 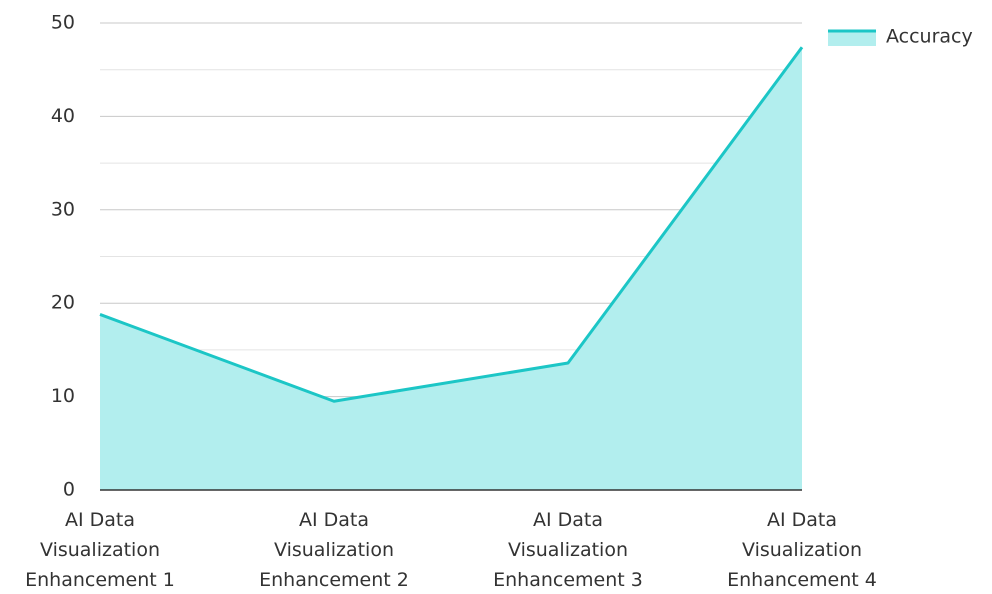 What do you see at coordinates (334, 550) in the screenshot?
I see `x-tick-label: AI Data Visualization Enhancement 2` at bounding box center [334, 550].